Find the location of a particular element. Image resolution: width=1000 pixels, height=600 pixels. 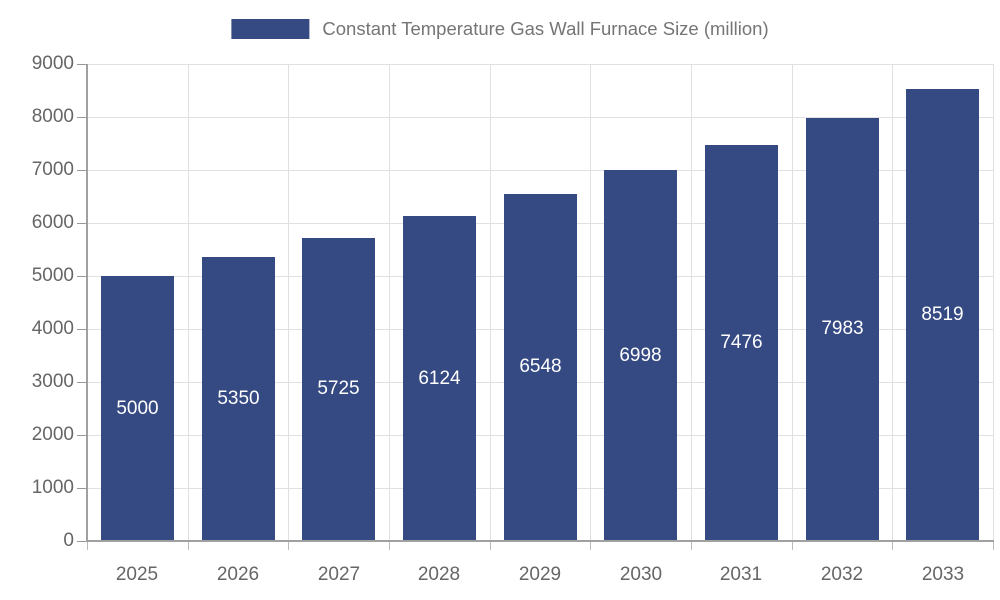

y-axis-line is located at coordinates (87, 302).